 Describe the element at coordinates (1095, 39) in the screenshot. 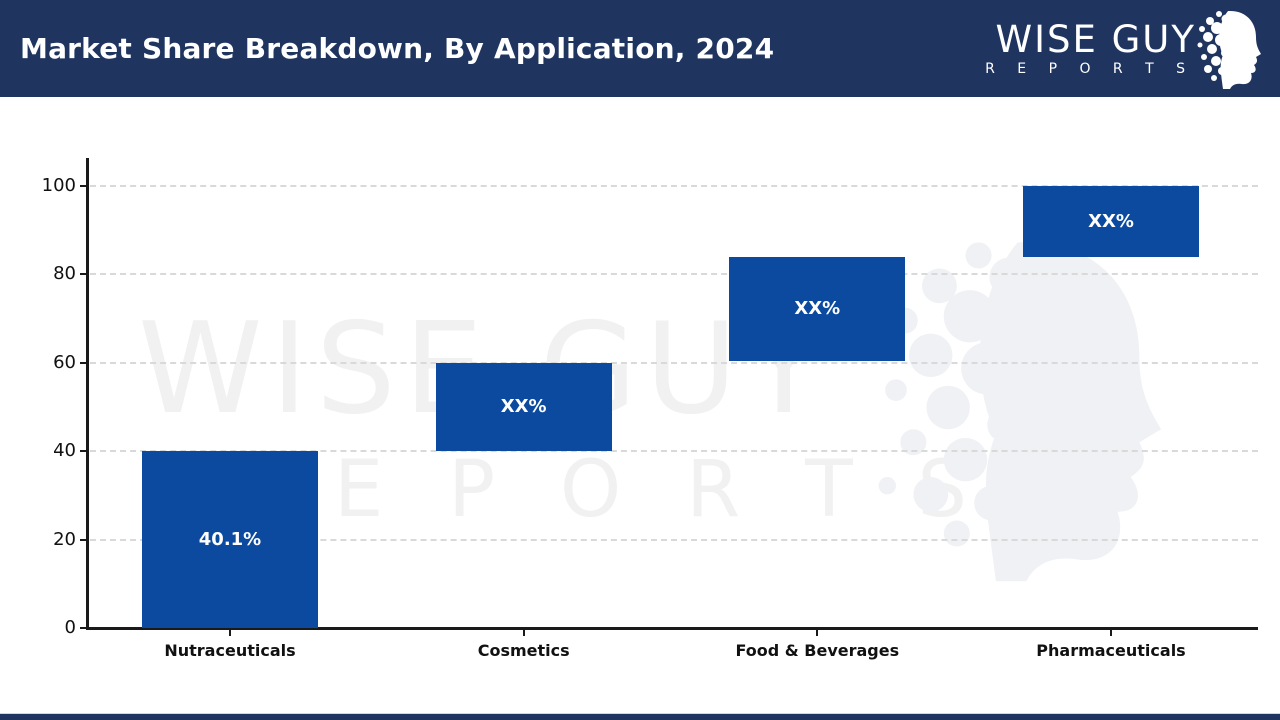

I see `logo-wordmark-line1: WISE GUY` at that location.